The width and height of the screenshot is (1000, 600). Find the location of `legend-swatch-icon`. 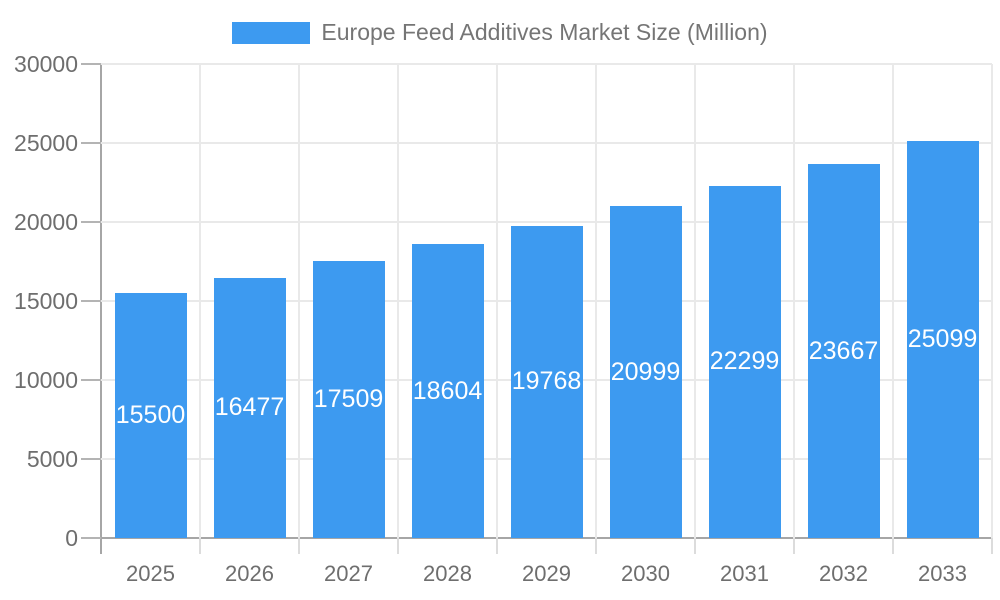

legend-swatch-icon is located at coordinates (271, 32).